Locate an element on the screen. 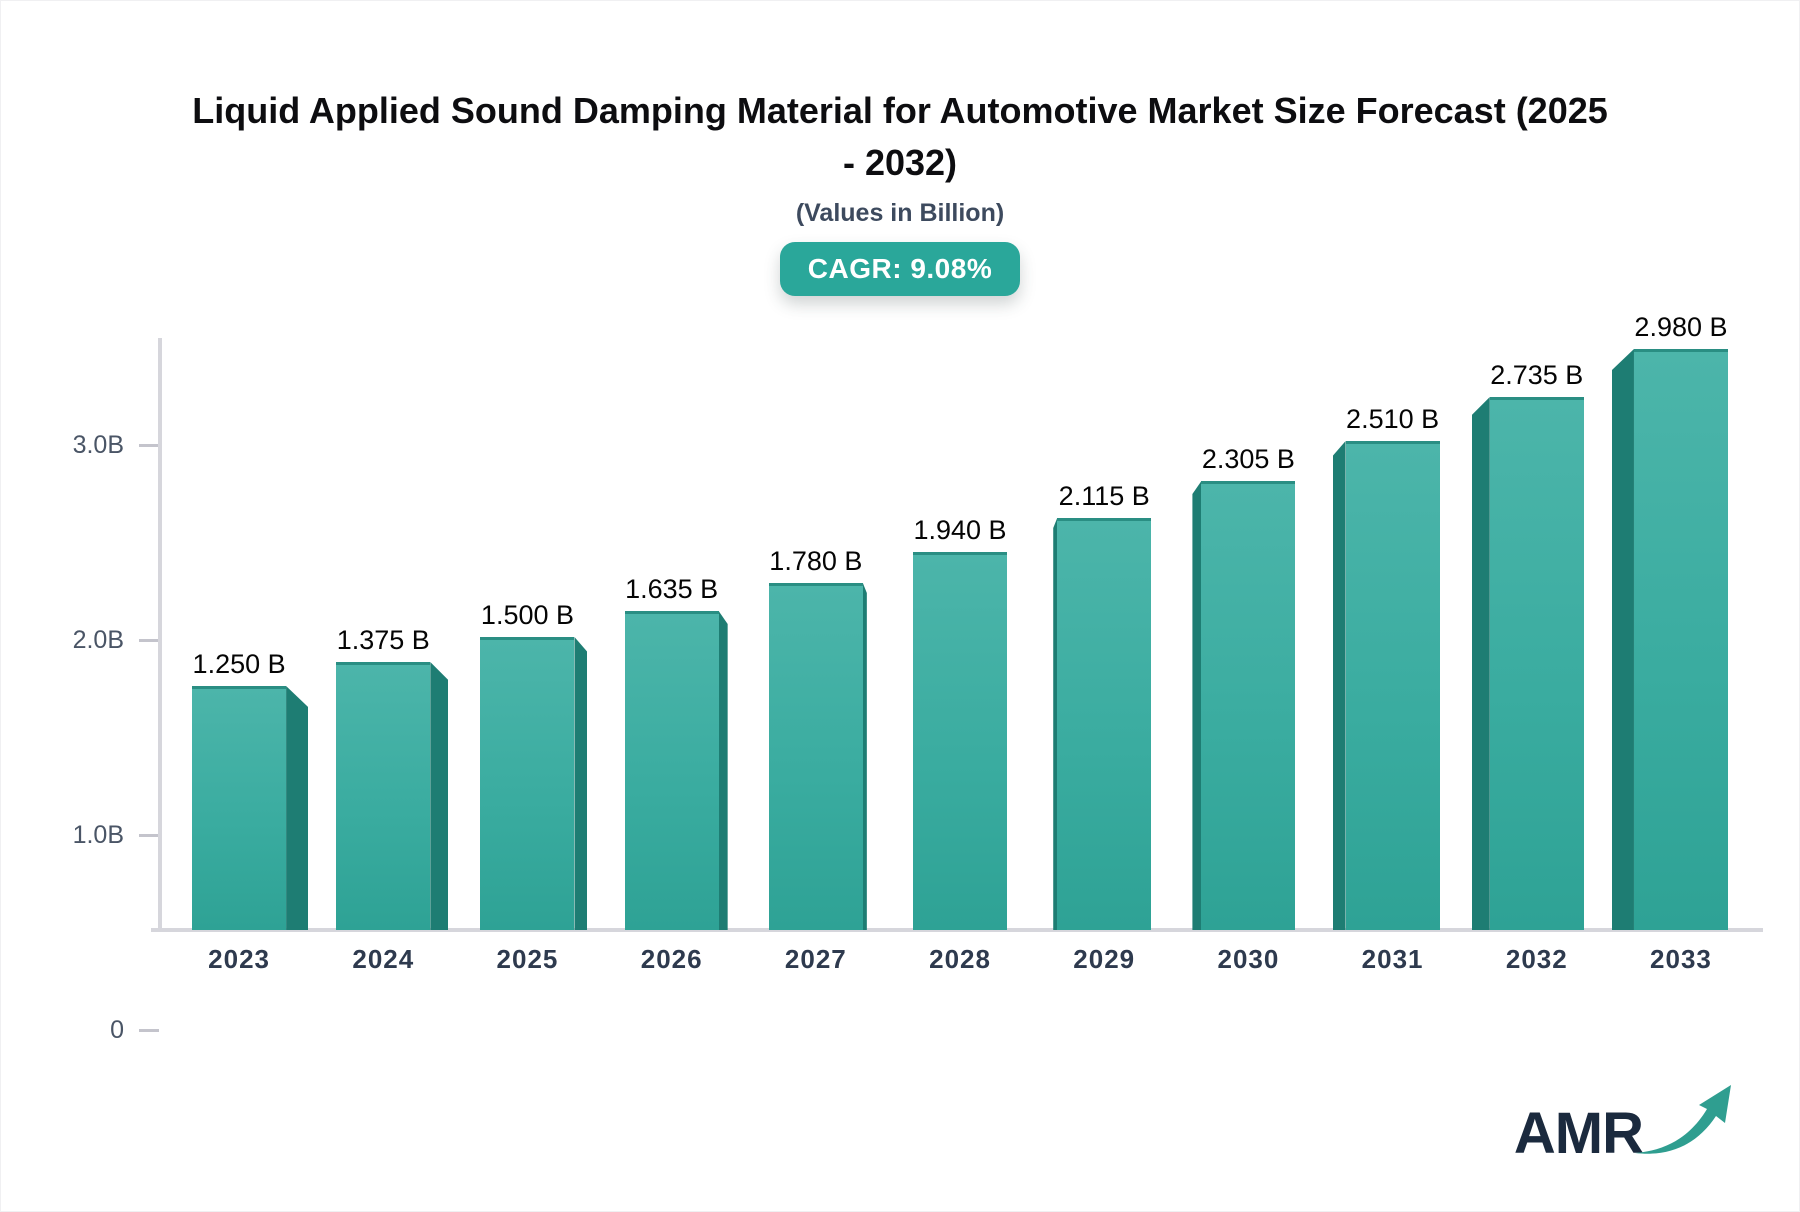 This screenshot has width=1800, height=1212. cagr-badge: CAGR: 9.08% is located at coordinates (900, 269).